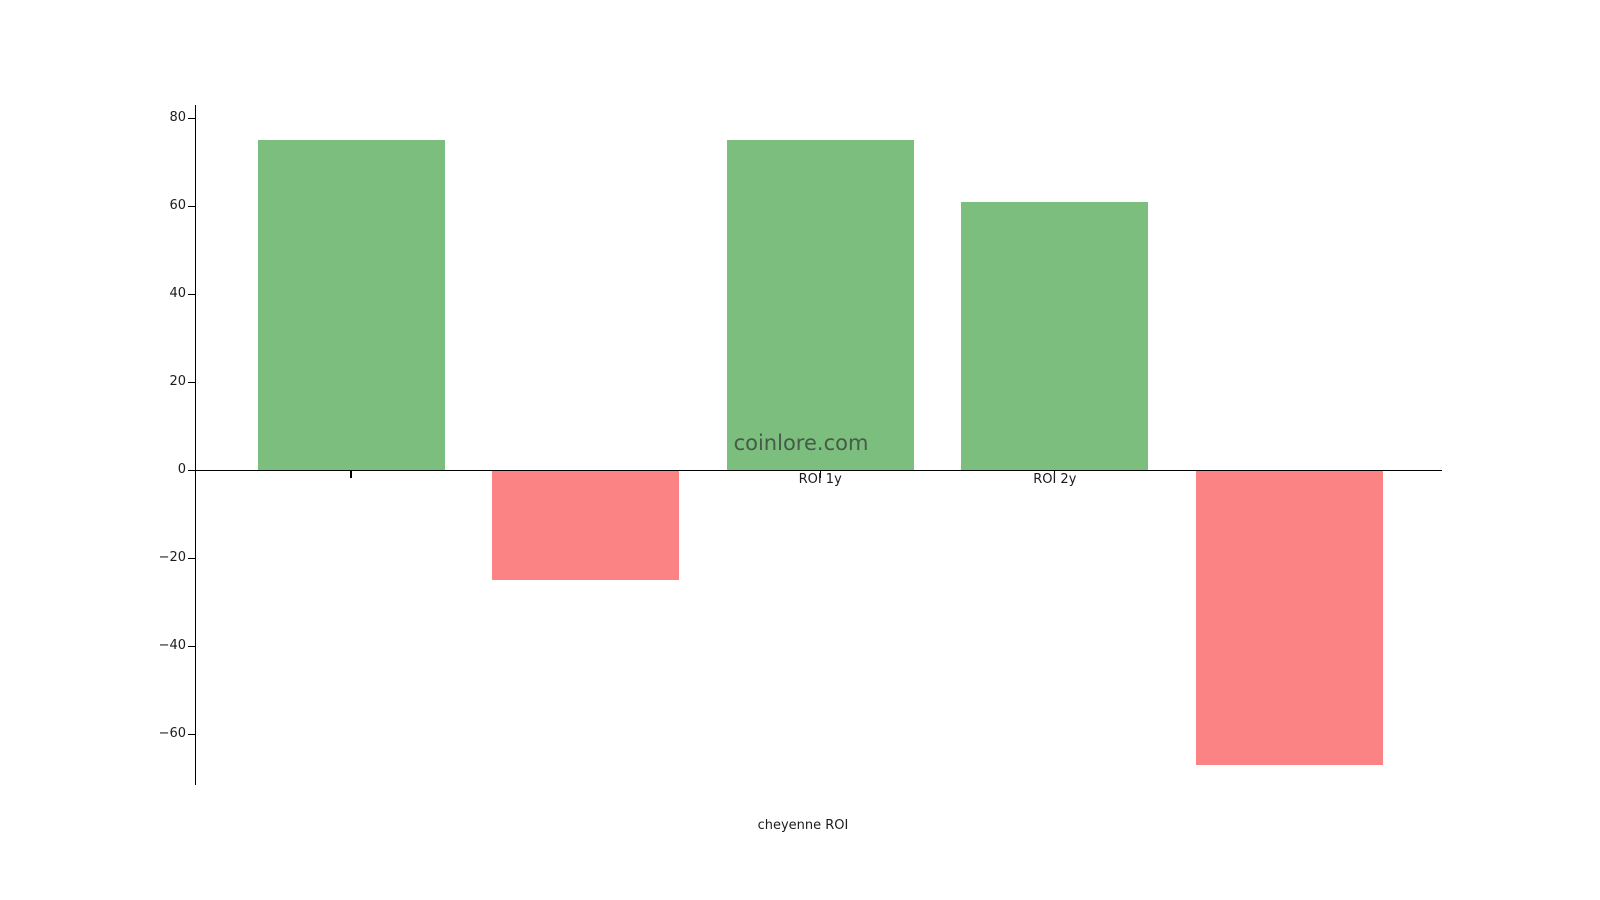 Image resolution: width=1600 pixels, height=900 pixels. What do you see at coordinates (172, 734) in the screenshot?
I see `y-tick-label: −60` at bounding box center [172, 734].